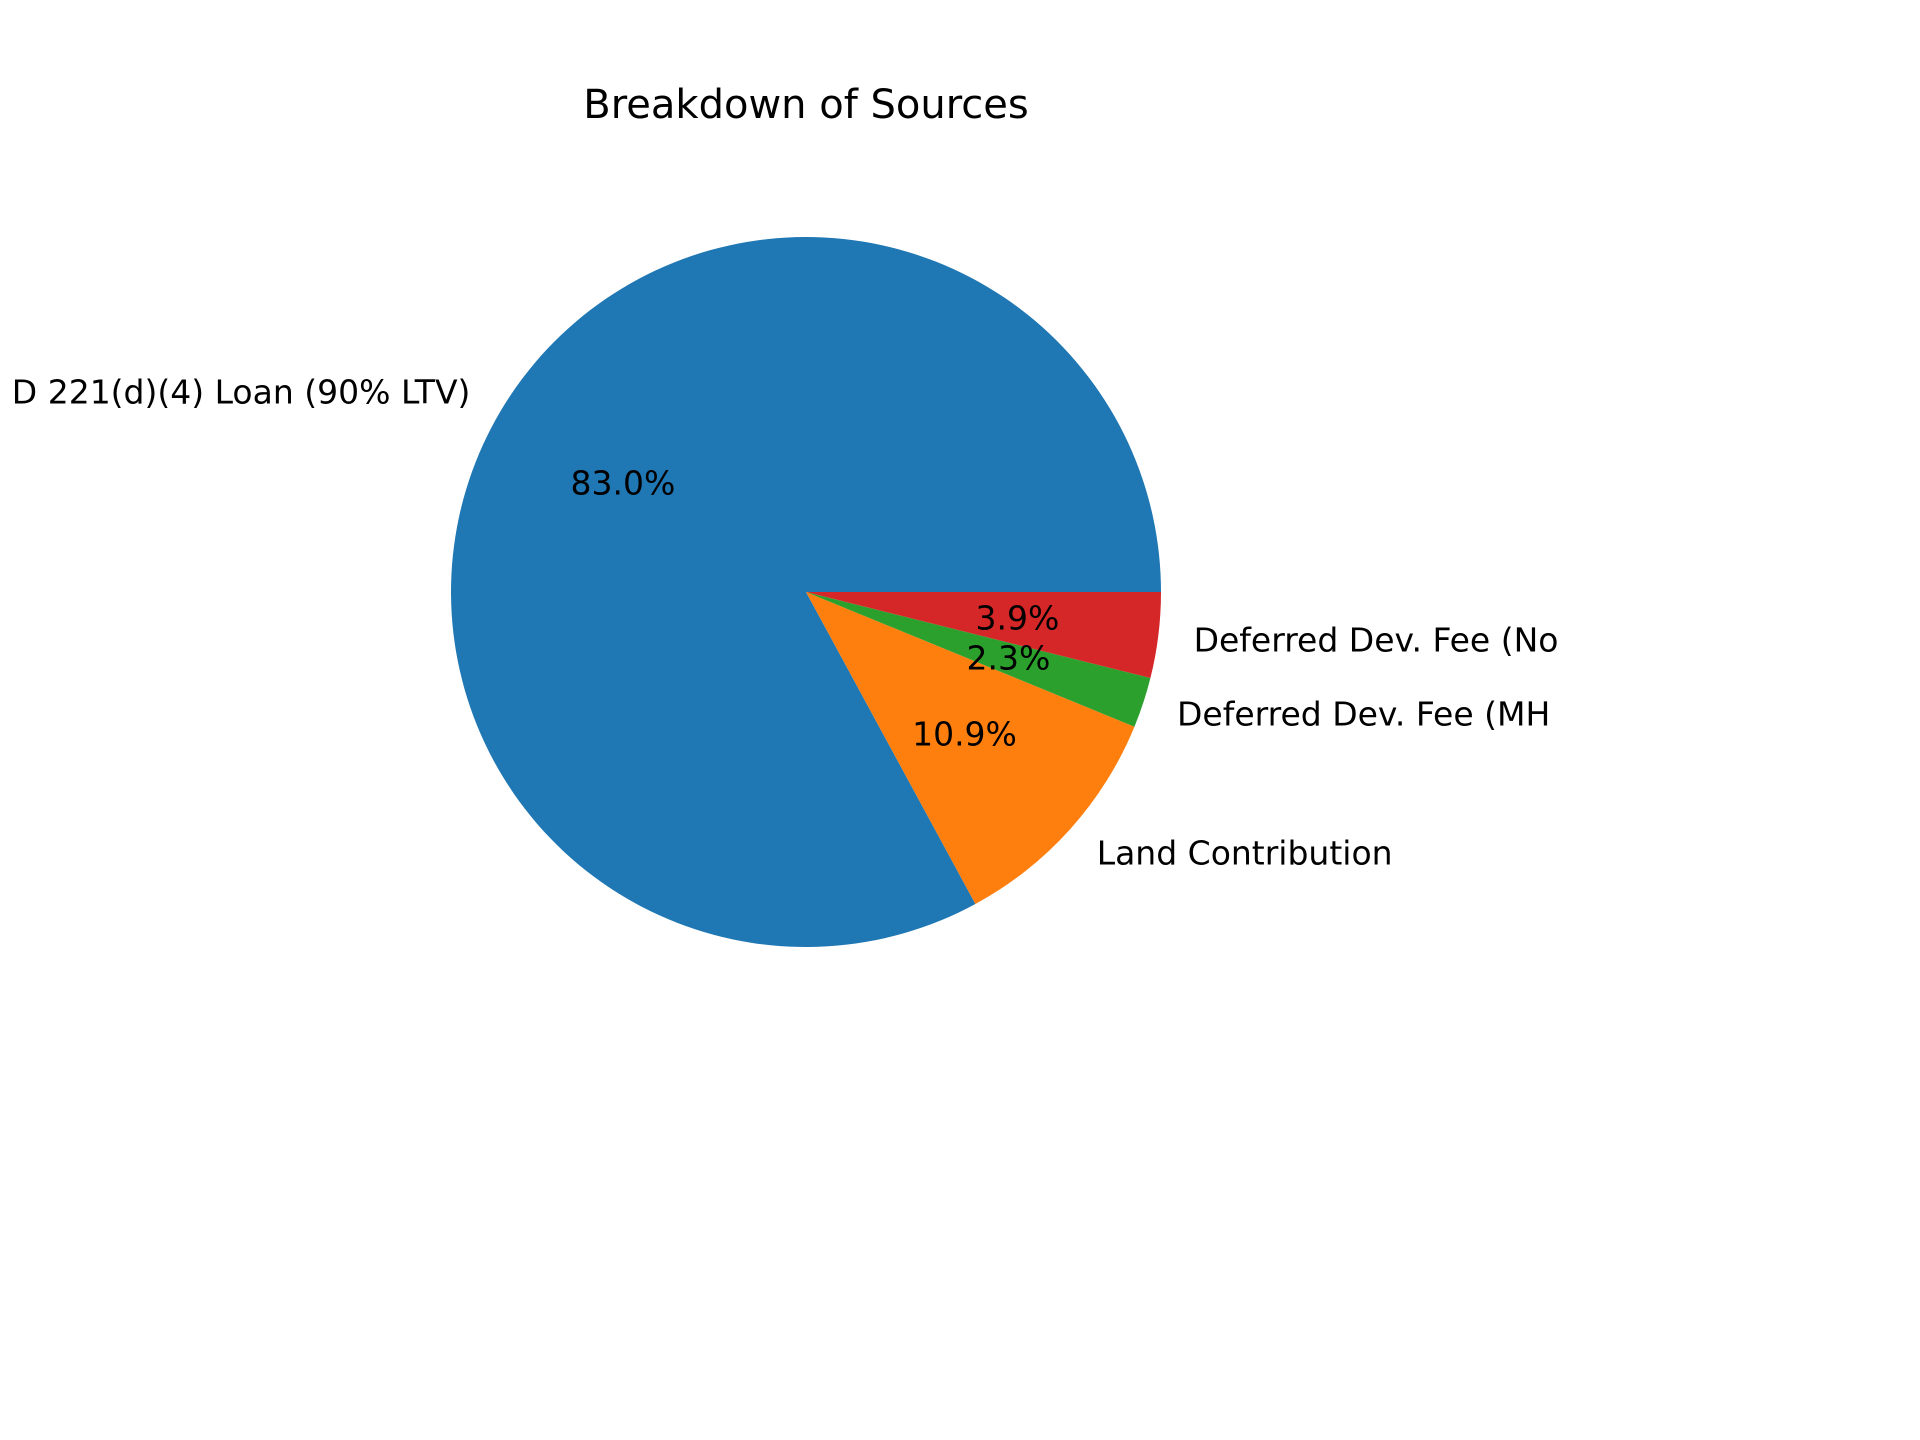 The height and width of the screenshot is (1440, 1920). What do you see at coordinates (1017, 618) in the screenshot?
I see `pct-label-dev-fee-no: 3.9%` at bounding box center [1017, 618].